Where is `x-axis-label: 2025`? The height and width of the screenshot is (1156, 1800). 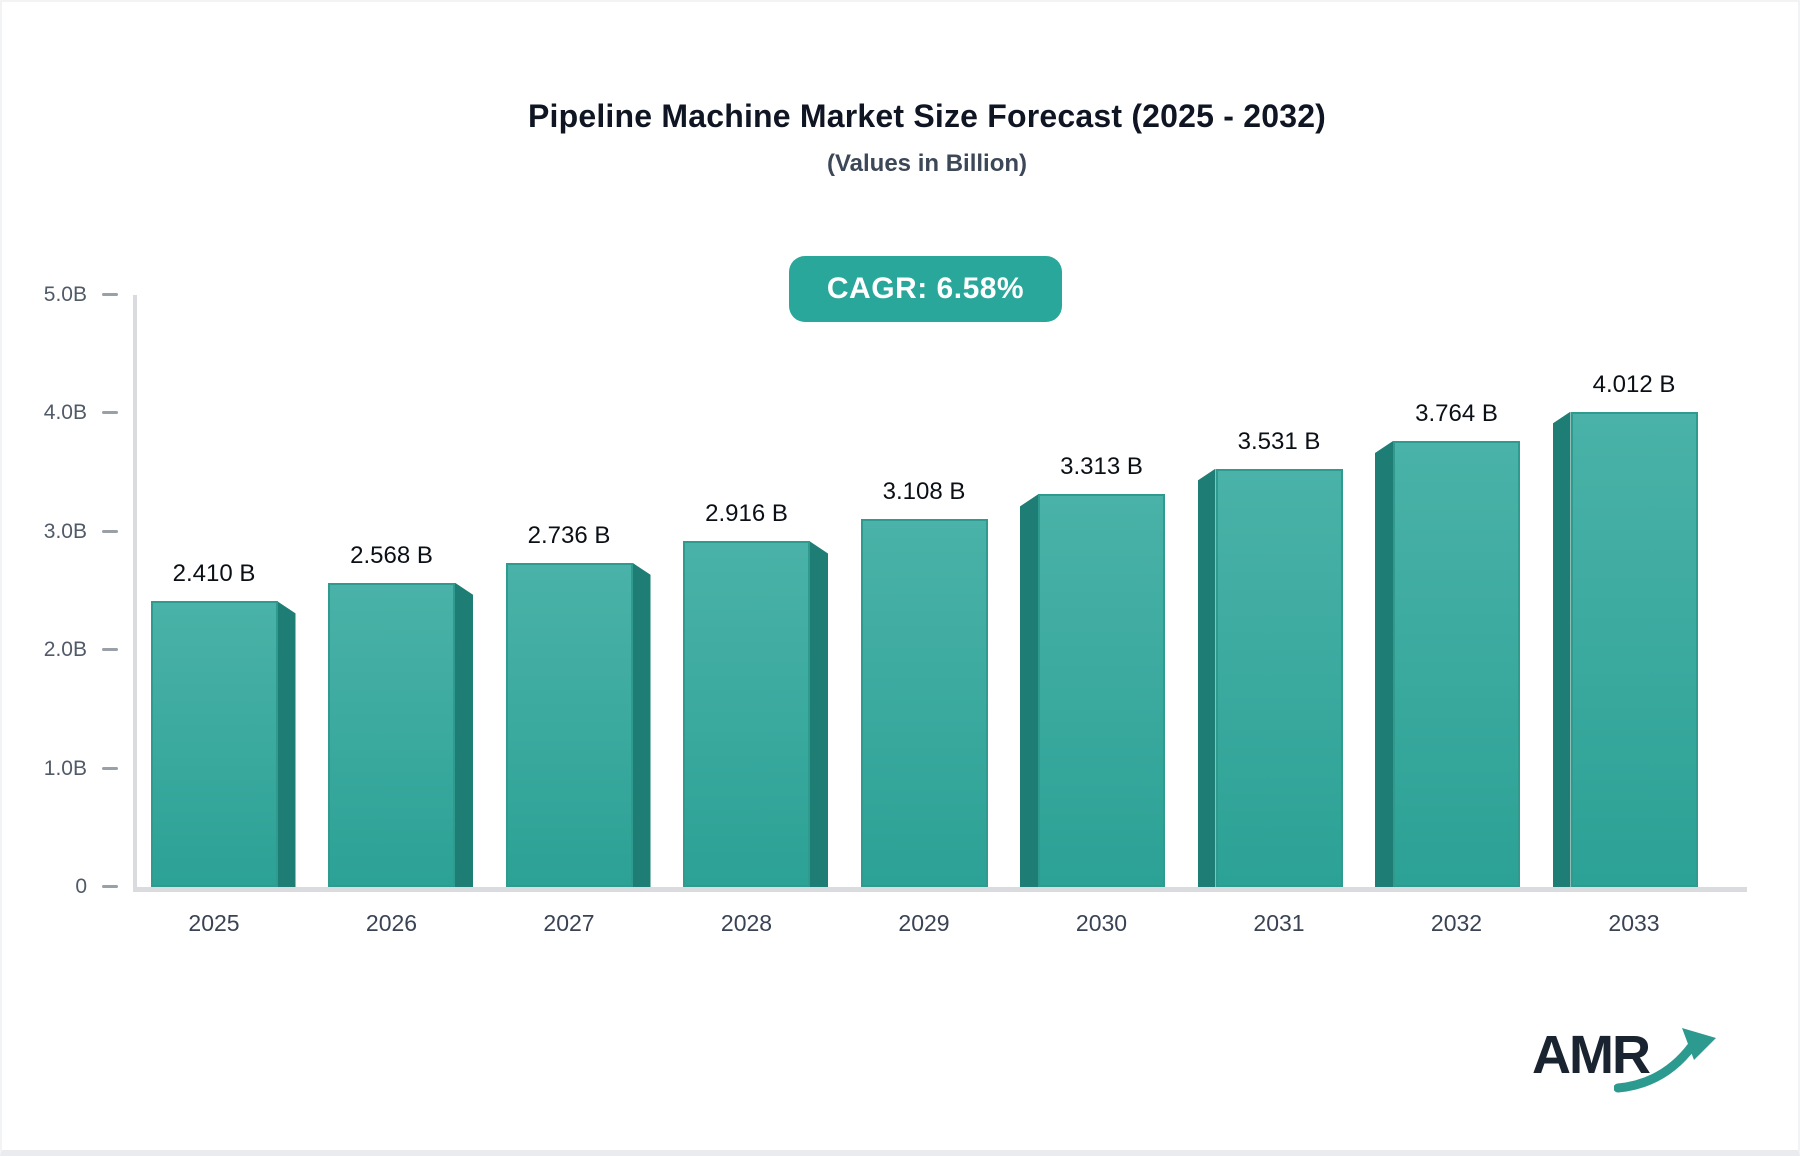
x-axis-label: 2025 is located at coordinates (214, 923).